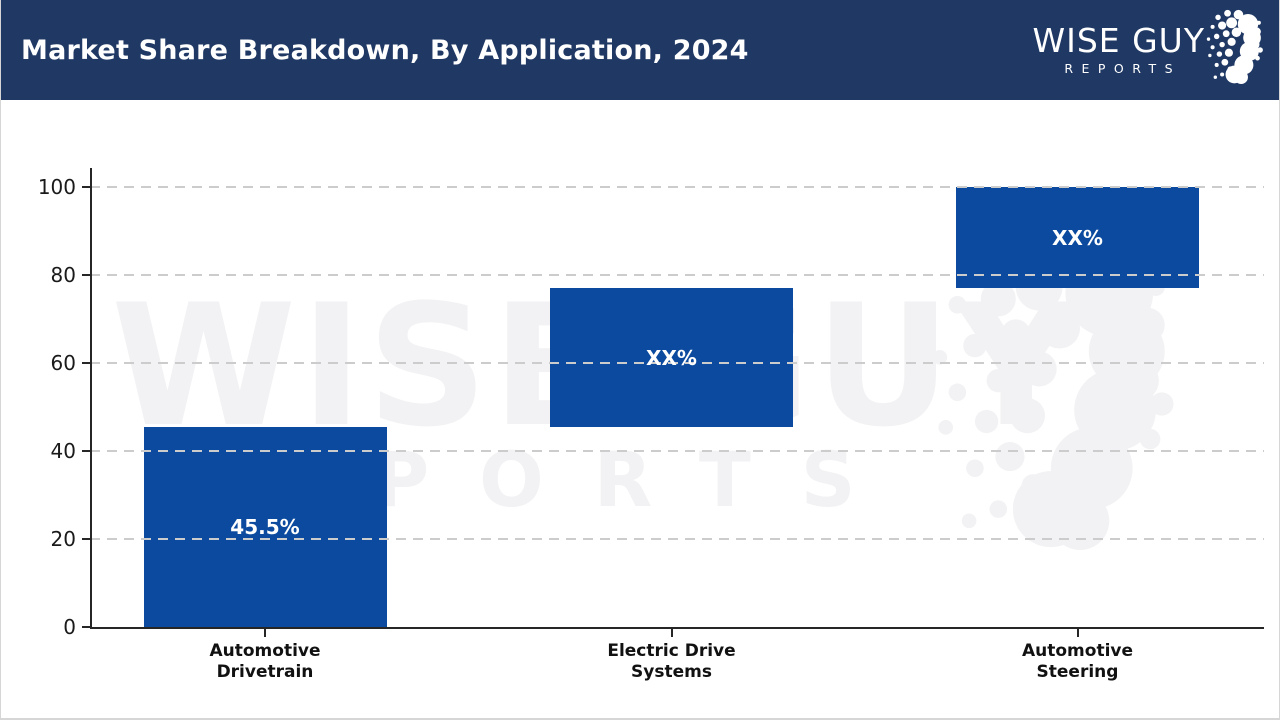  Describe the element at coordinates (671, 662) in the screenshot. I see `x-category-label: Electric Drive Systems` at that location.